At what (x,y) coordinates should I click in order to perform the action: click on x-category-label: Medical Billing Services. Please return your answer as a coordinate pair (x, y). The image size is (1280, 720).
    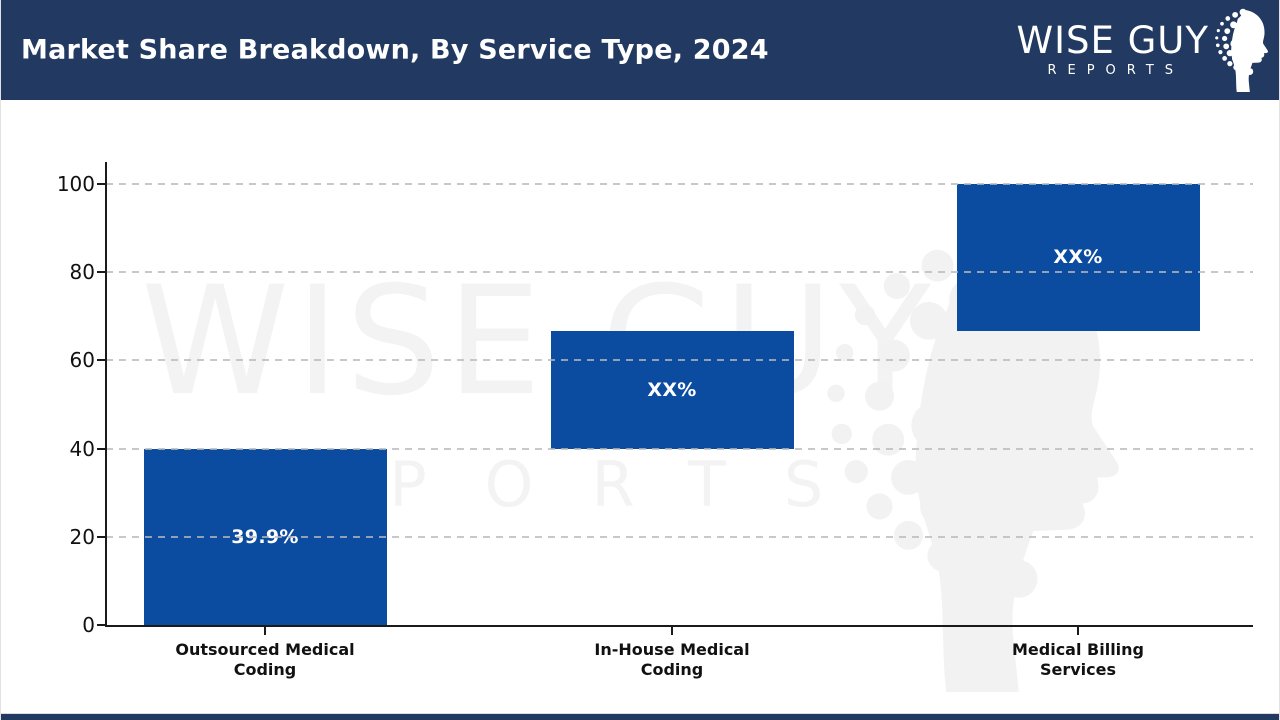
    Looking at the image, I should click on (1078, 660).